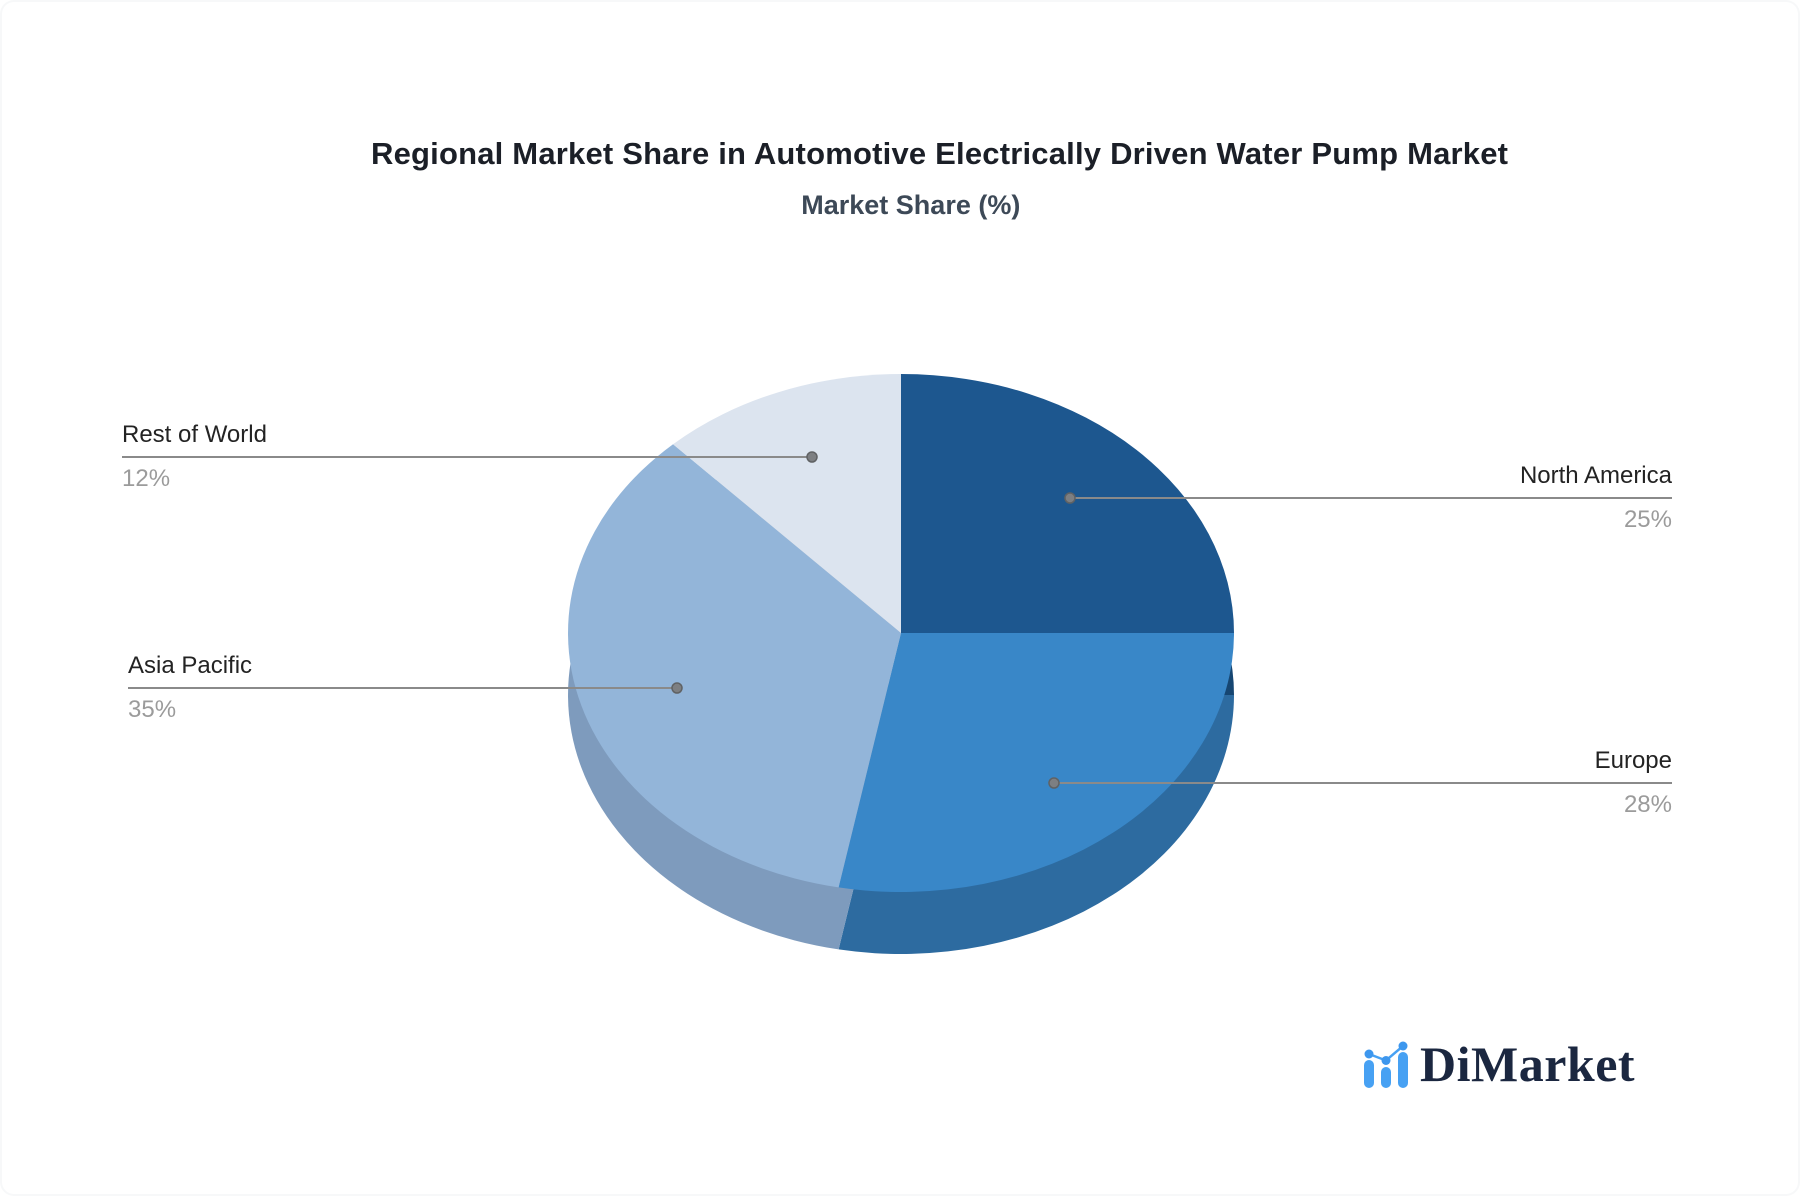 Image resolution: width=1800 pixels, height=1196 pixels. I want to click on pie-slice-north-america, so click(1067, 503).